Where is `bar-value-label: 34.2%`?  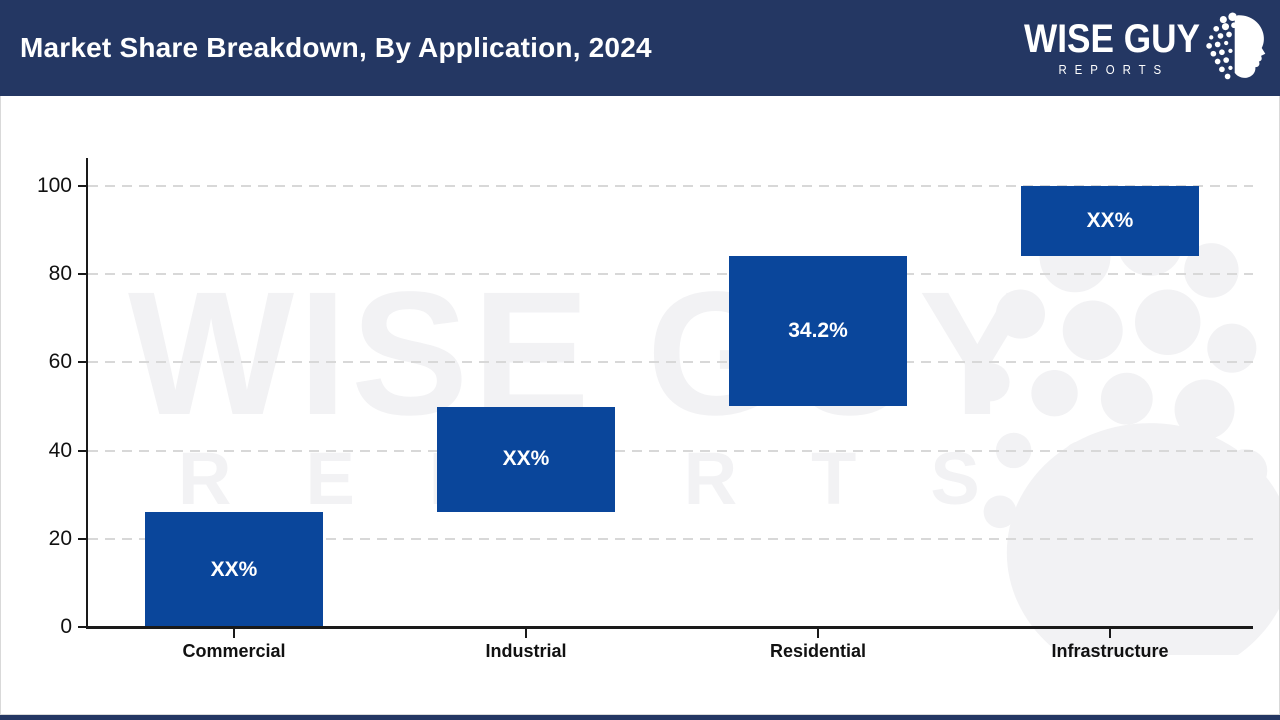 bar-value-label: 34.2% is located at coordinates (818, 331).